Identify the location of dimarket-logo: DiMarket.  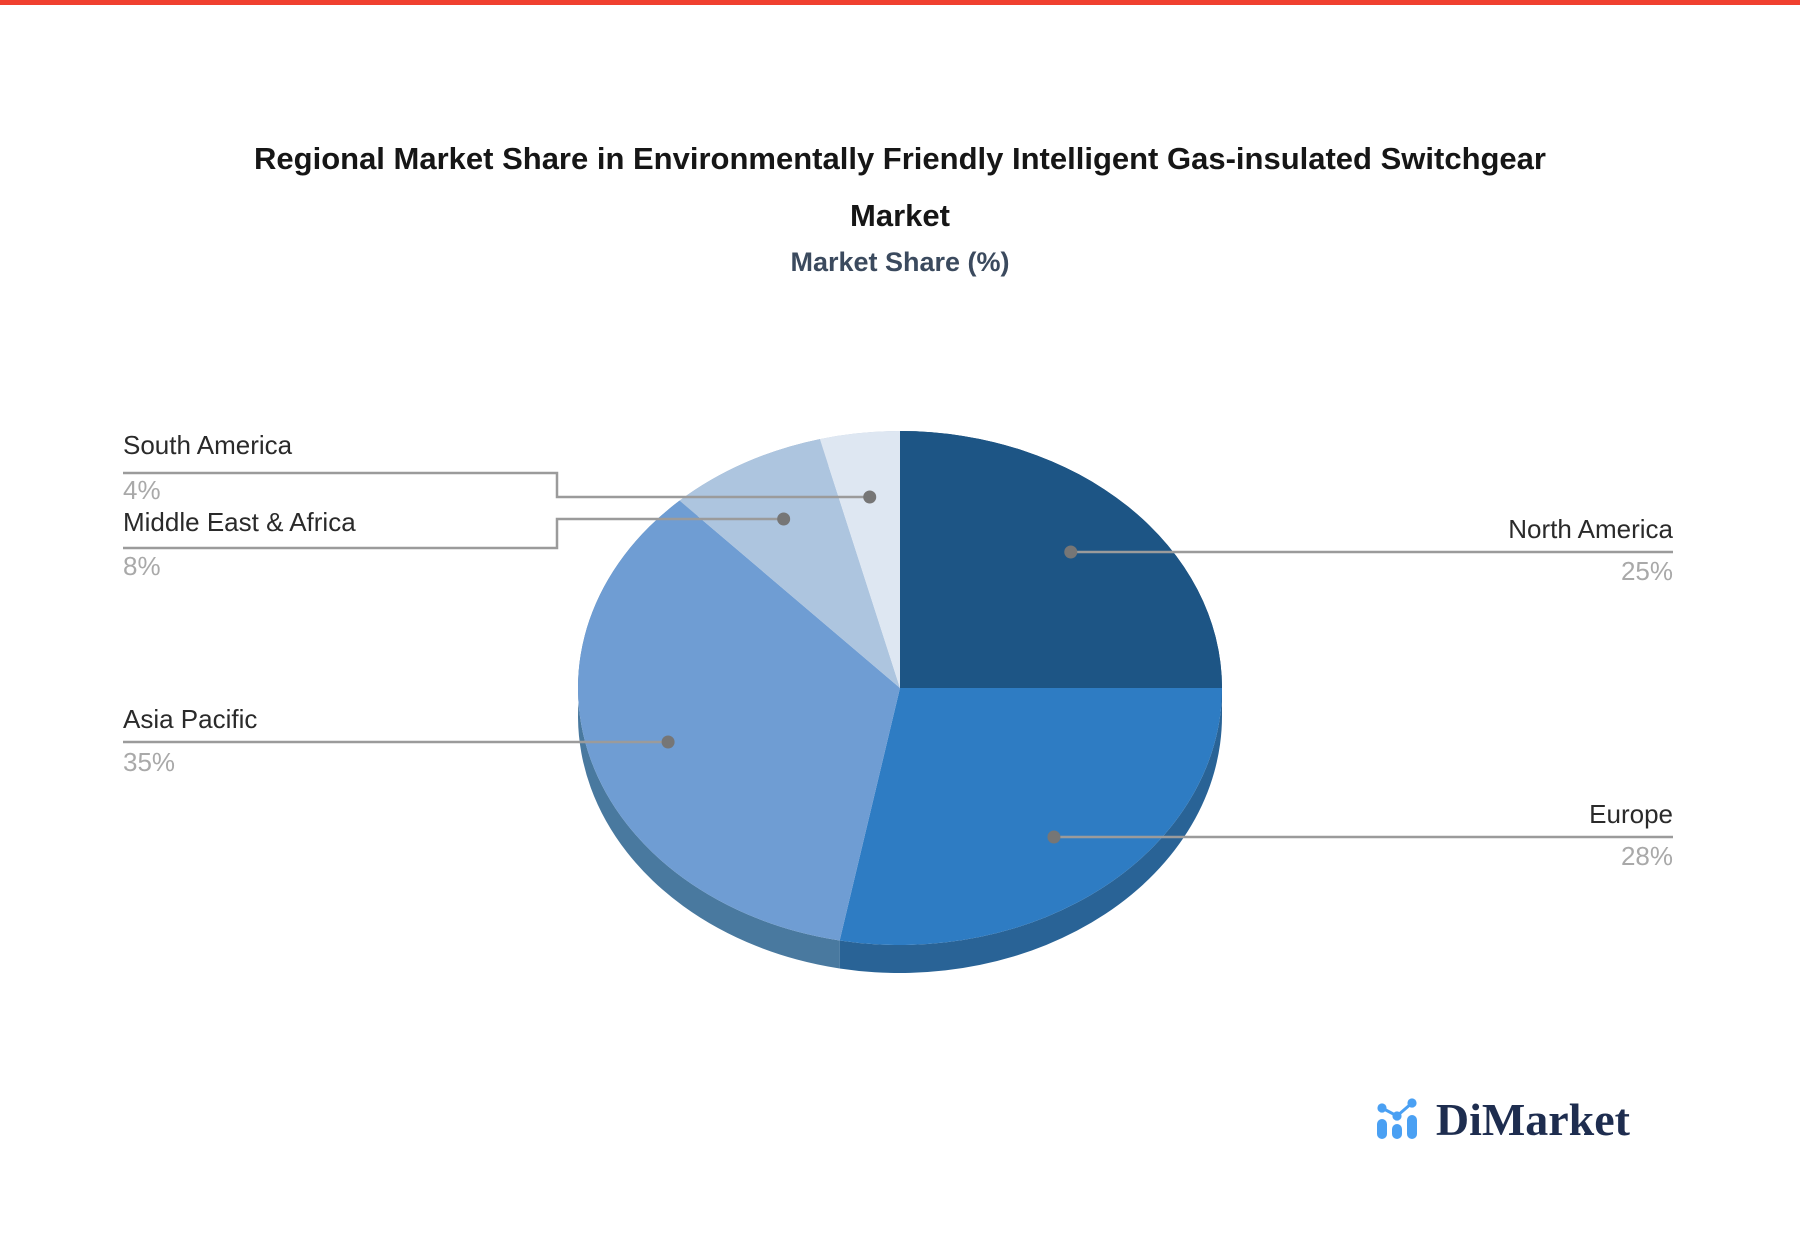
(1503, 1120).